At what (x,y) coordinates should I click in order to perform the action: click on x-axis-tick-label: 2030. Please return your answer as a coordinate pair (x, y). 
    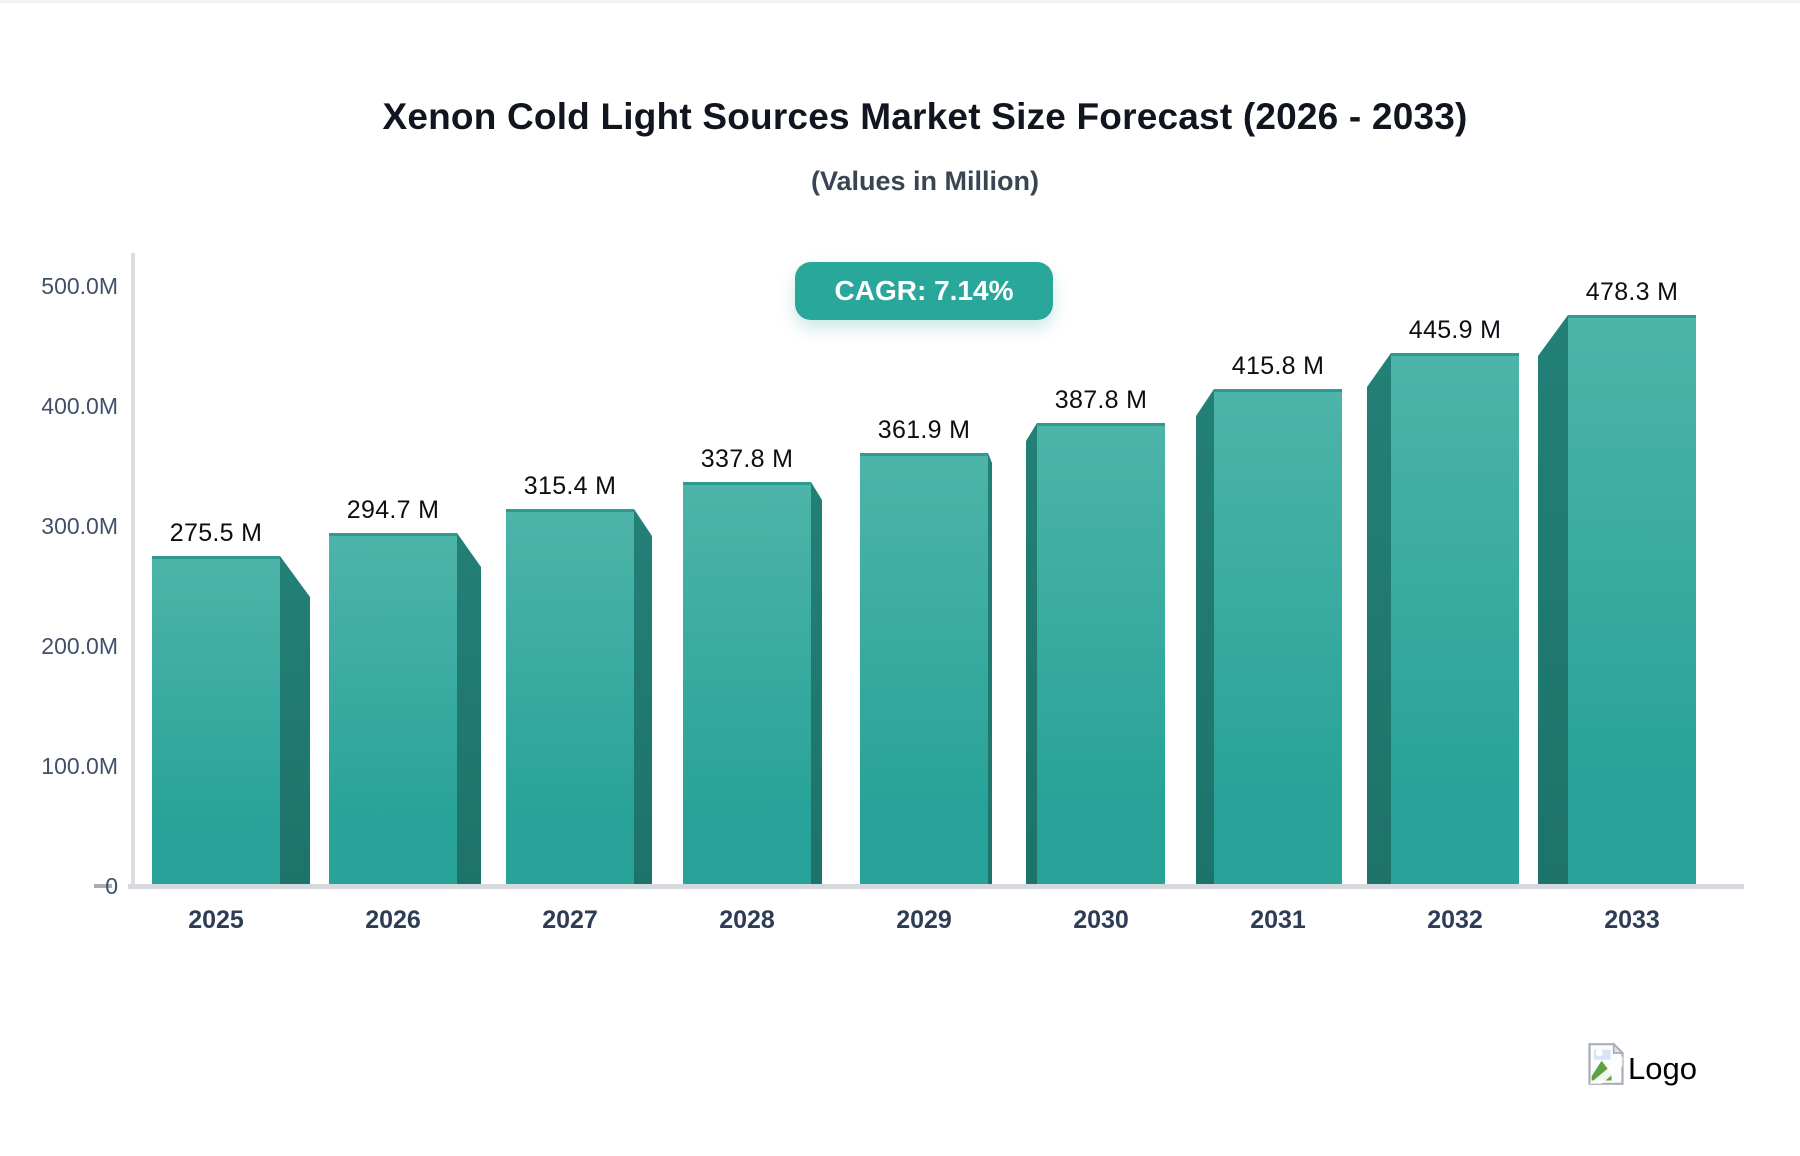
    Looking at the image, I should click on (1101, 920).